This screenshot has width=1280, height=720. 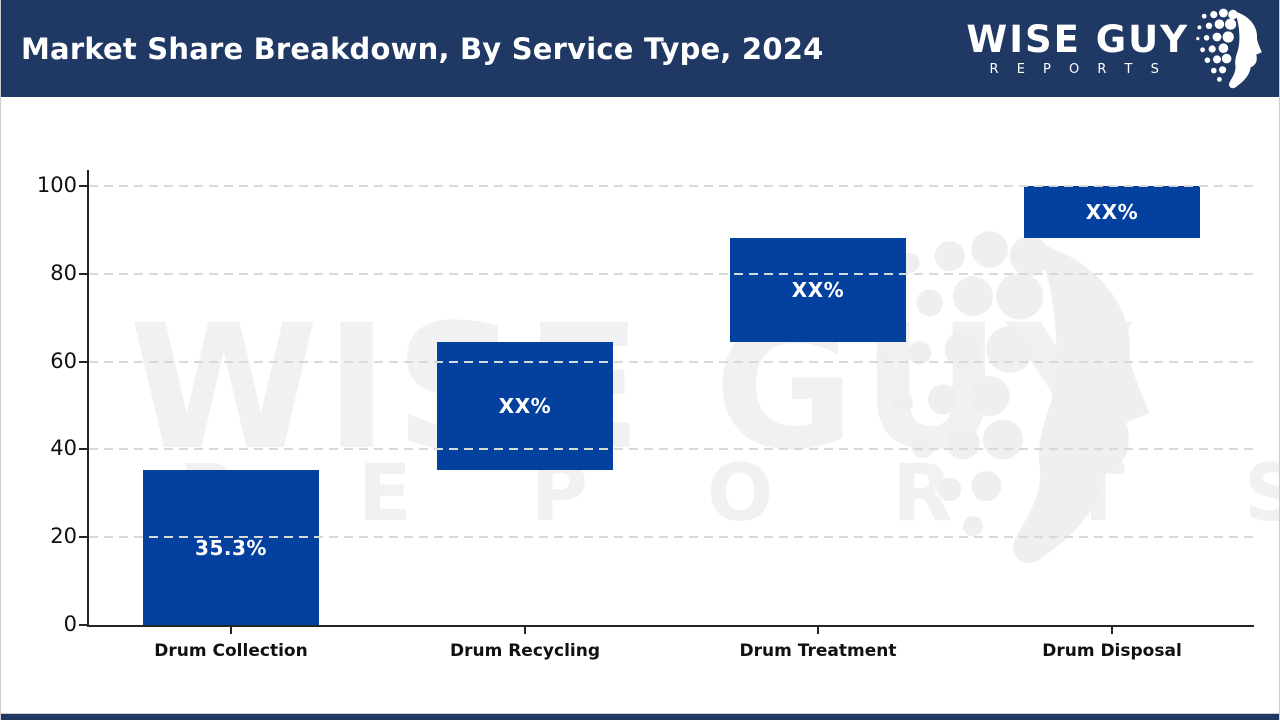 I want to click on bar-value-label: 35.3%, so click(x=231, y=547).